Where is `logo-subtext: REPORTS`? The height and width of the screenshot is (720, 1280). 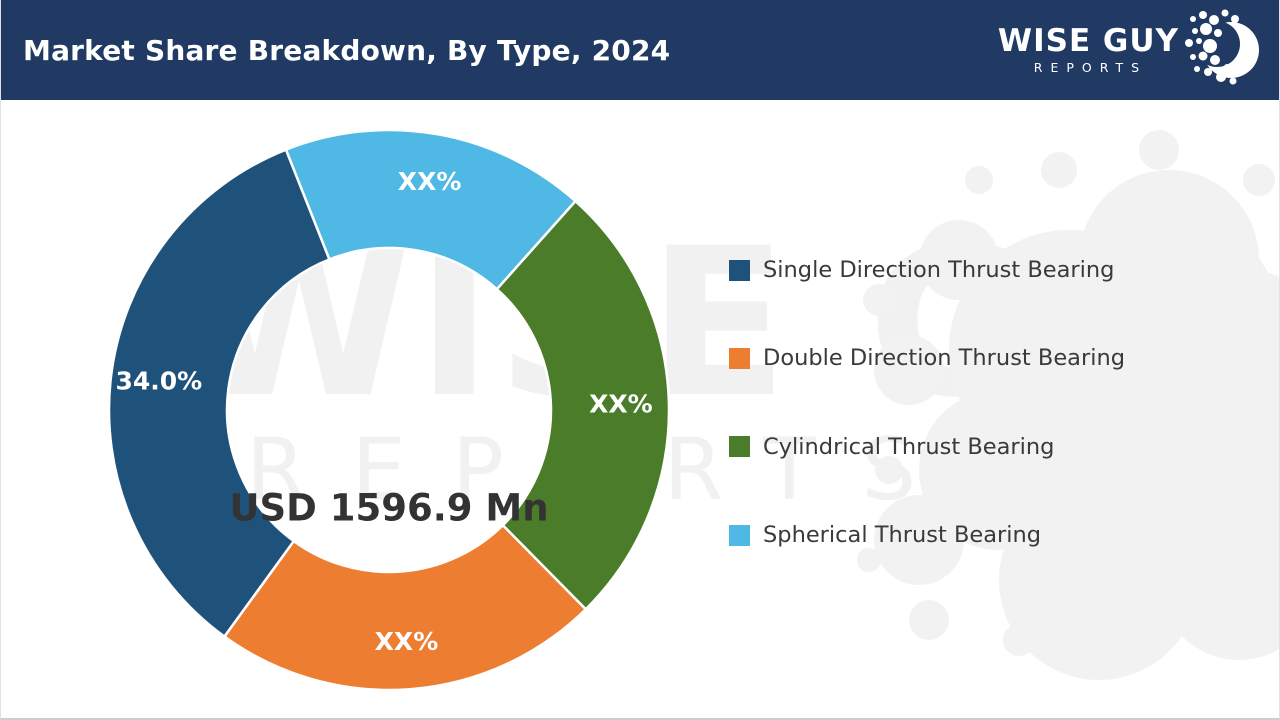 logo-subtext: REPORTS is located at coordinates (1090, 67).